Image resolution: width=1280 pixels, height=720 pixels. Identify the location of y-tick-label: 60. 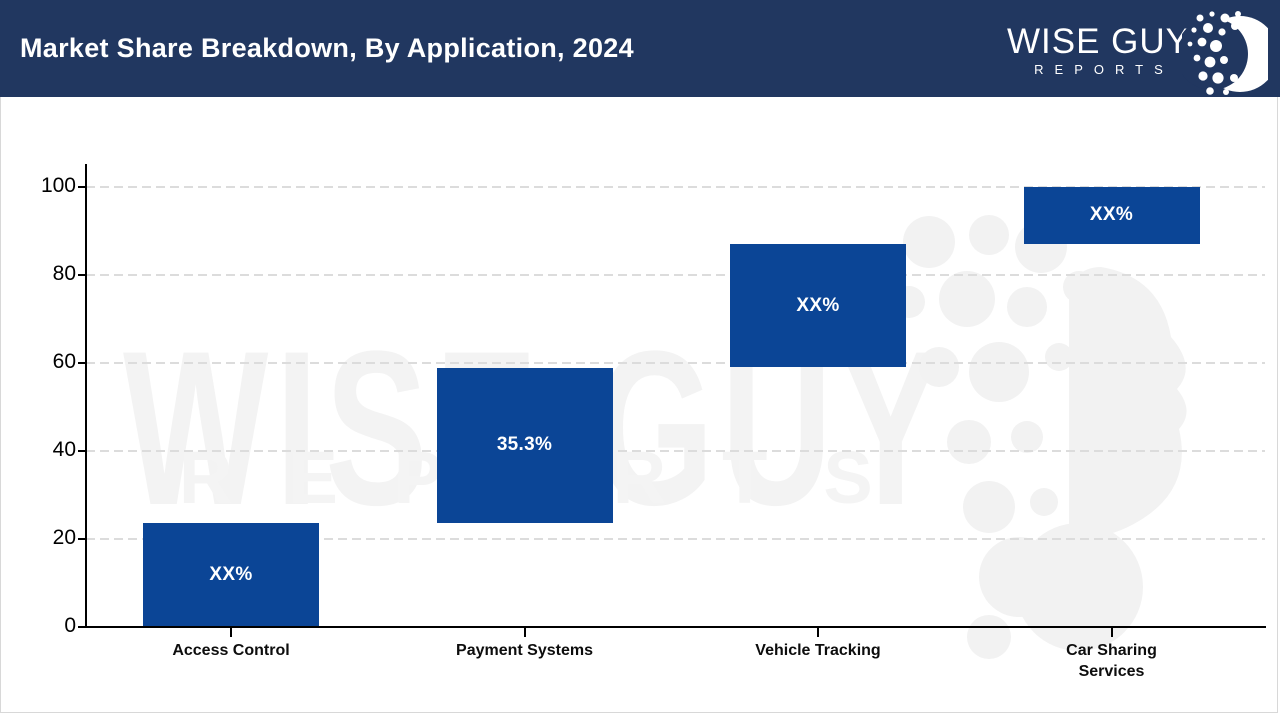
(64, 361).